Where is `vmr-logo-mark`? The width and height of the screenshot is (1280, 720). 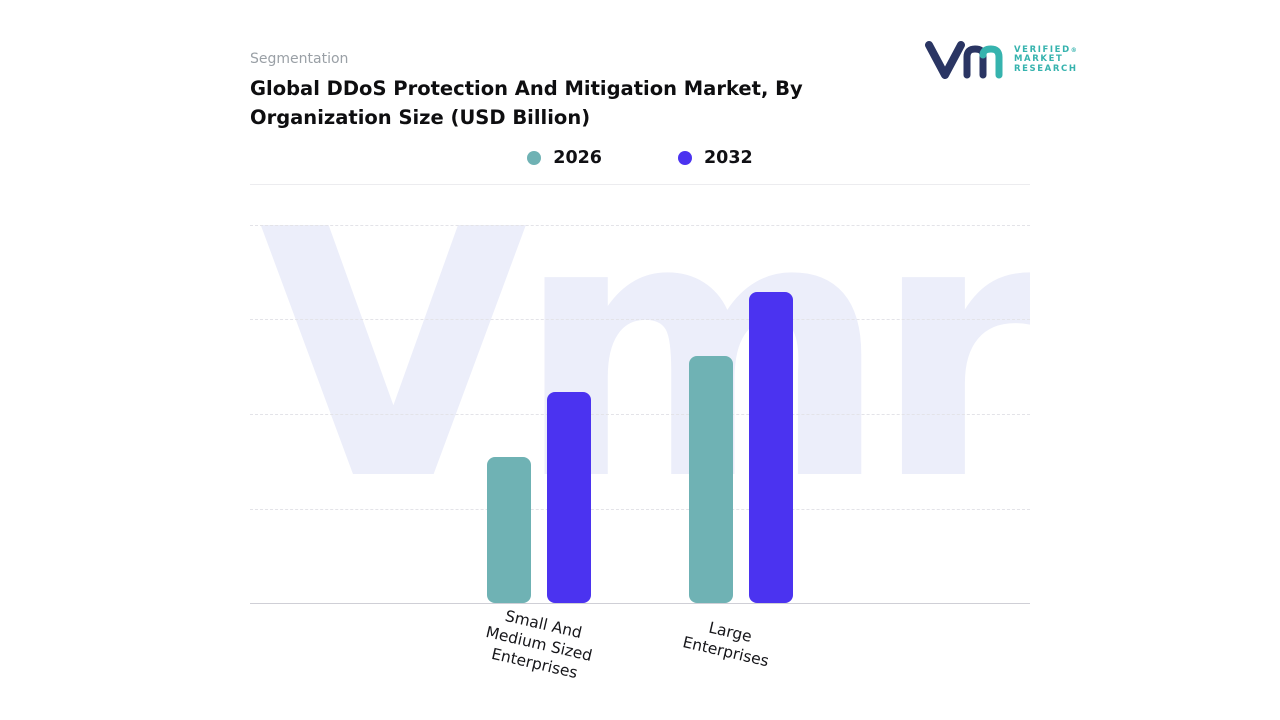
vmr-logo-mark is located at coordinates (964, 60).